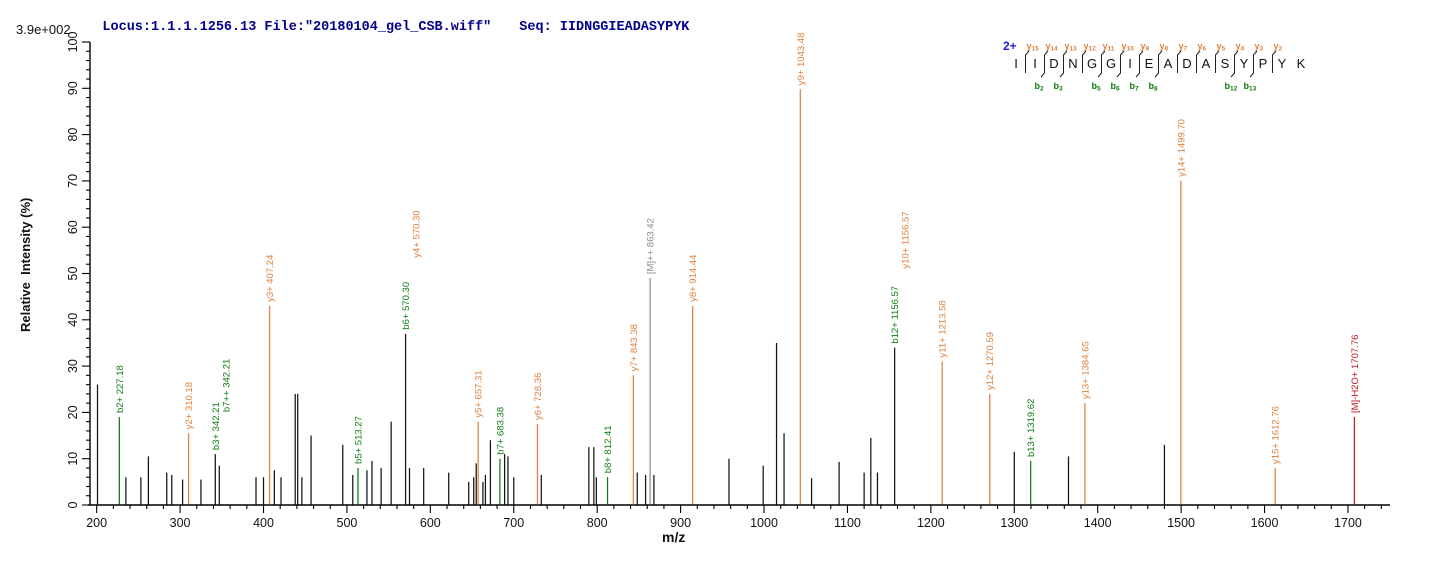 This screenshot has width=1436, height=562. I want to click on y-ion-label: y5, so click(1221, 47).